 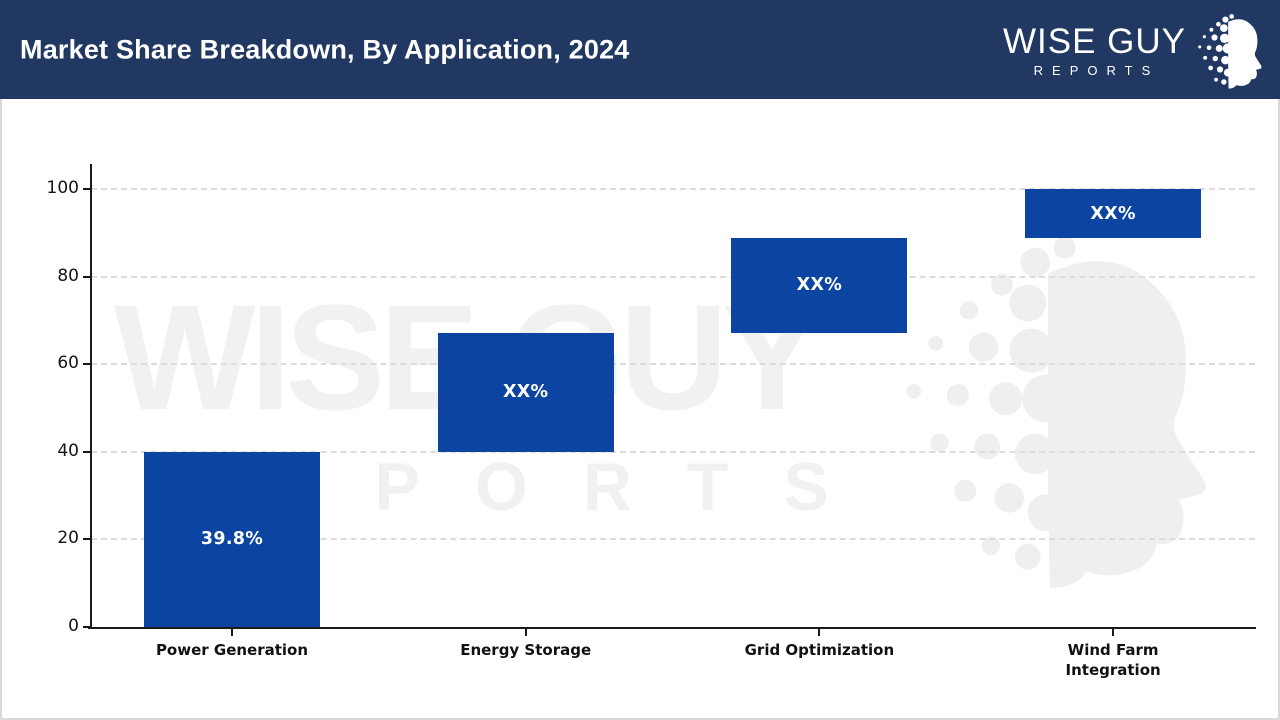 I want to click on x-category-label: Wind Farm Integration, so click(x=1113, y=660).